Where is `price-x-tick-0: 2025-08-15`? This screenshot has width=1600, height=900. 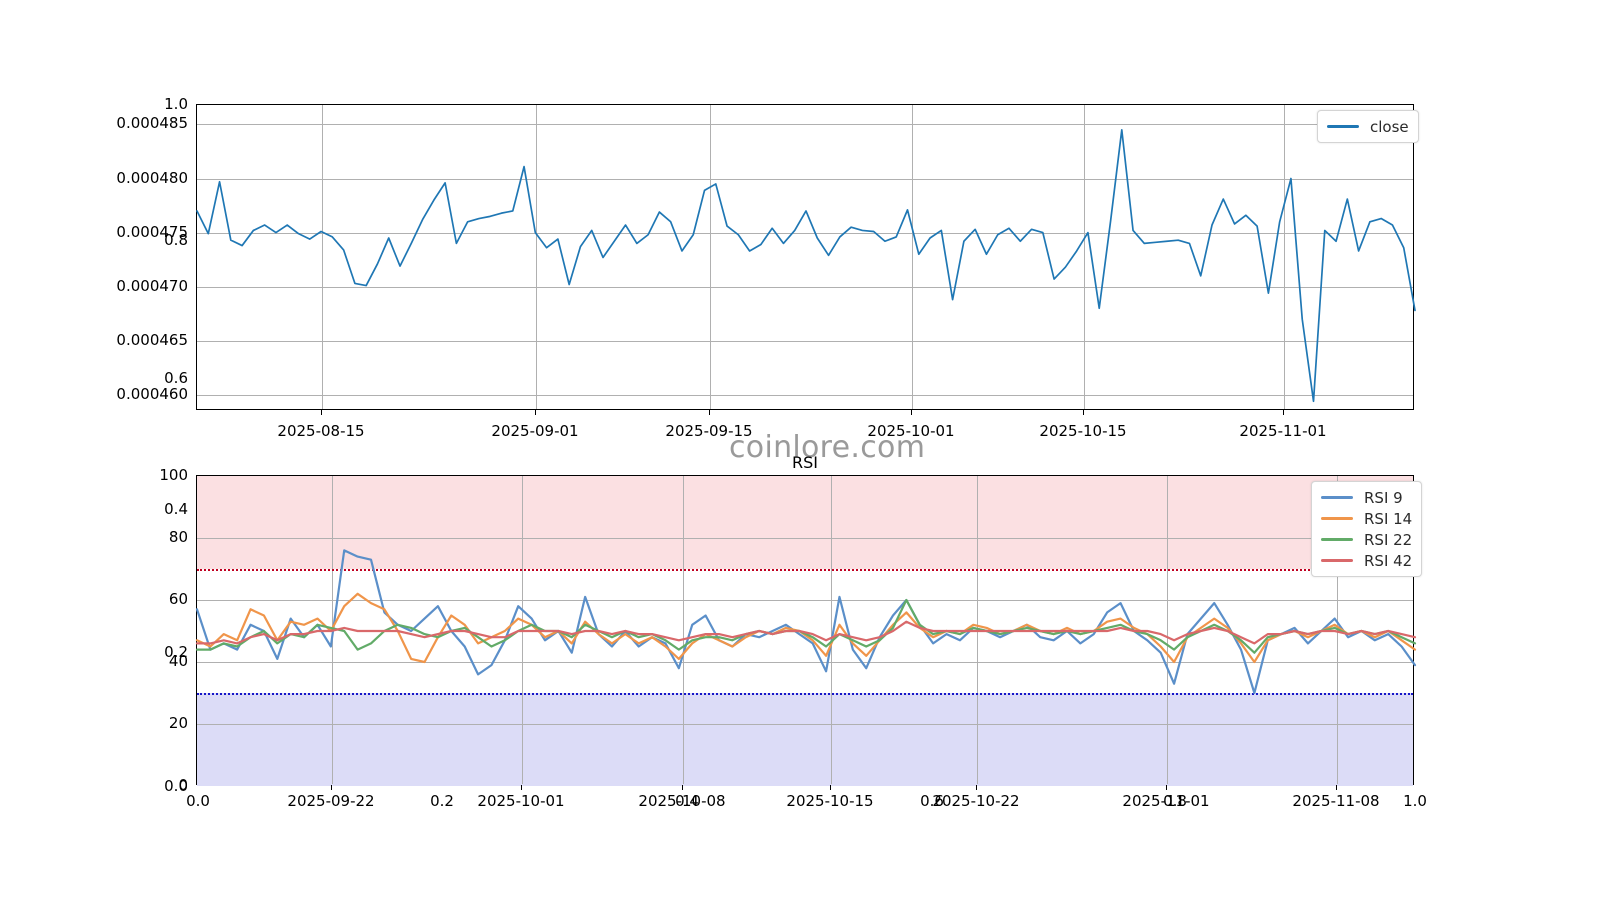
price-x-tick-0: 2025-08-15 is located at coordinates (321, 431).